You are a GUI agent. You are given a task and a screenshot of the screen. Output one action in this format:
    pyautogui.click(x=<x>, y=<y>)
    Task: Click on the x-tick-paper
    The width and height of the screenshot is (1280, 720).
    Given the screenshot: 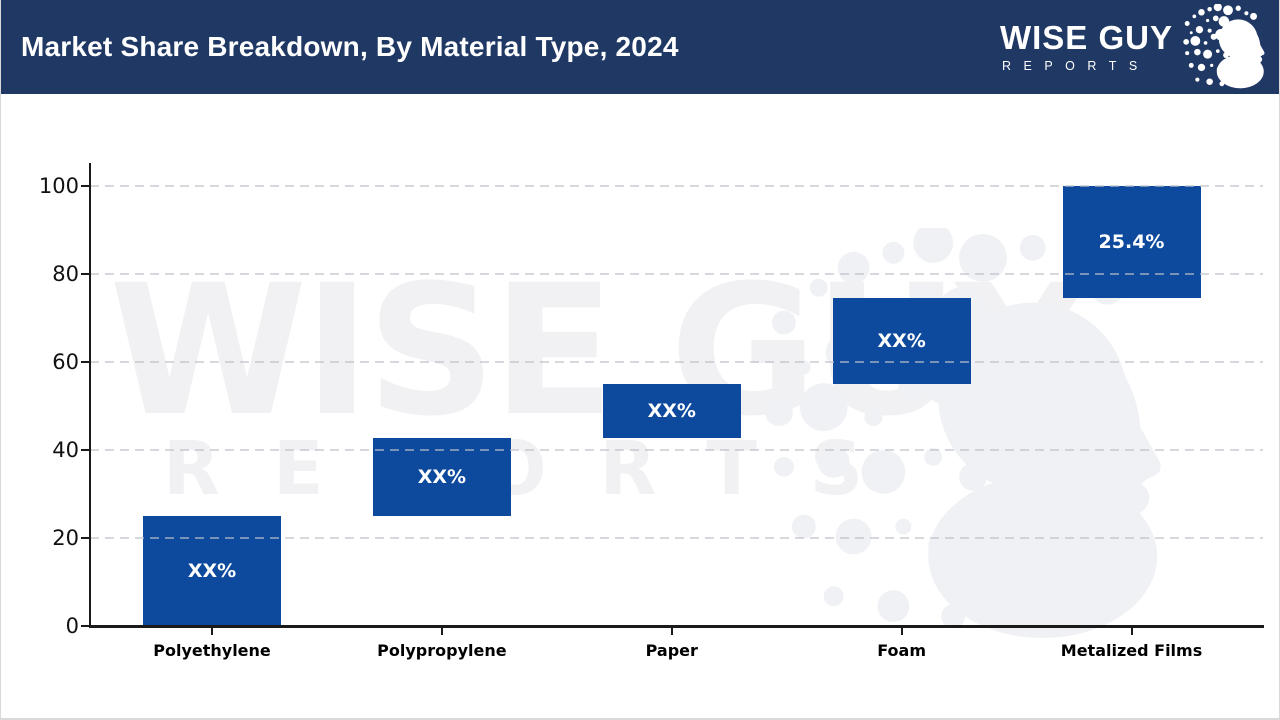 What is the action you would take?
    pyautogui.click(x=671, y=631)
    